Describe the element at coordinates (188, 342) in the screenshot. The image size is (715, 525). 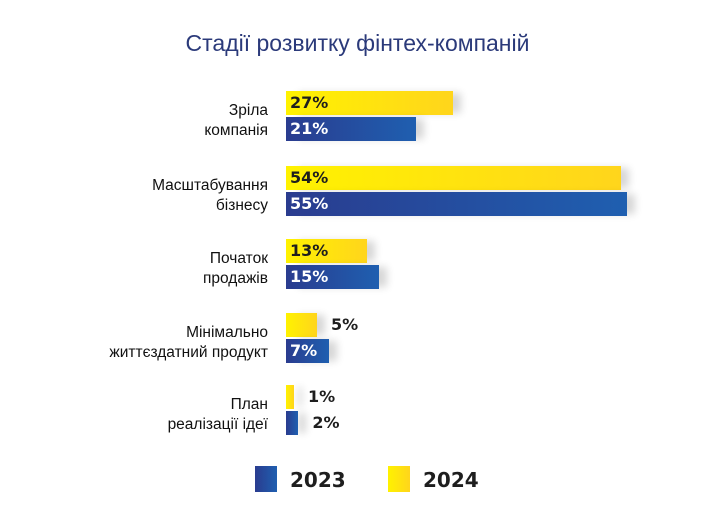
I see `category-label: Мінімально життєздатний продукт` at that location.